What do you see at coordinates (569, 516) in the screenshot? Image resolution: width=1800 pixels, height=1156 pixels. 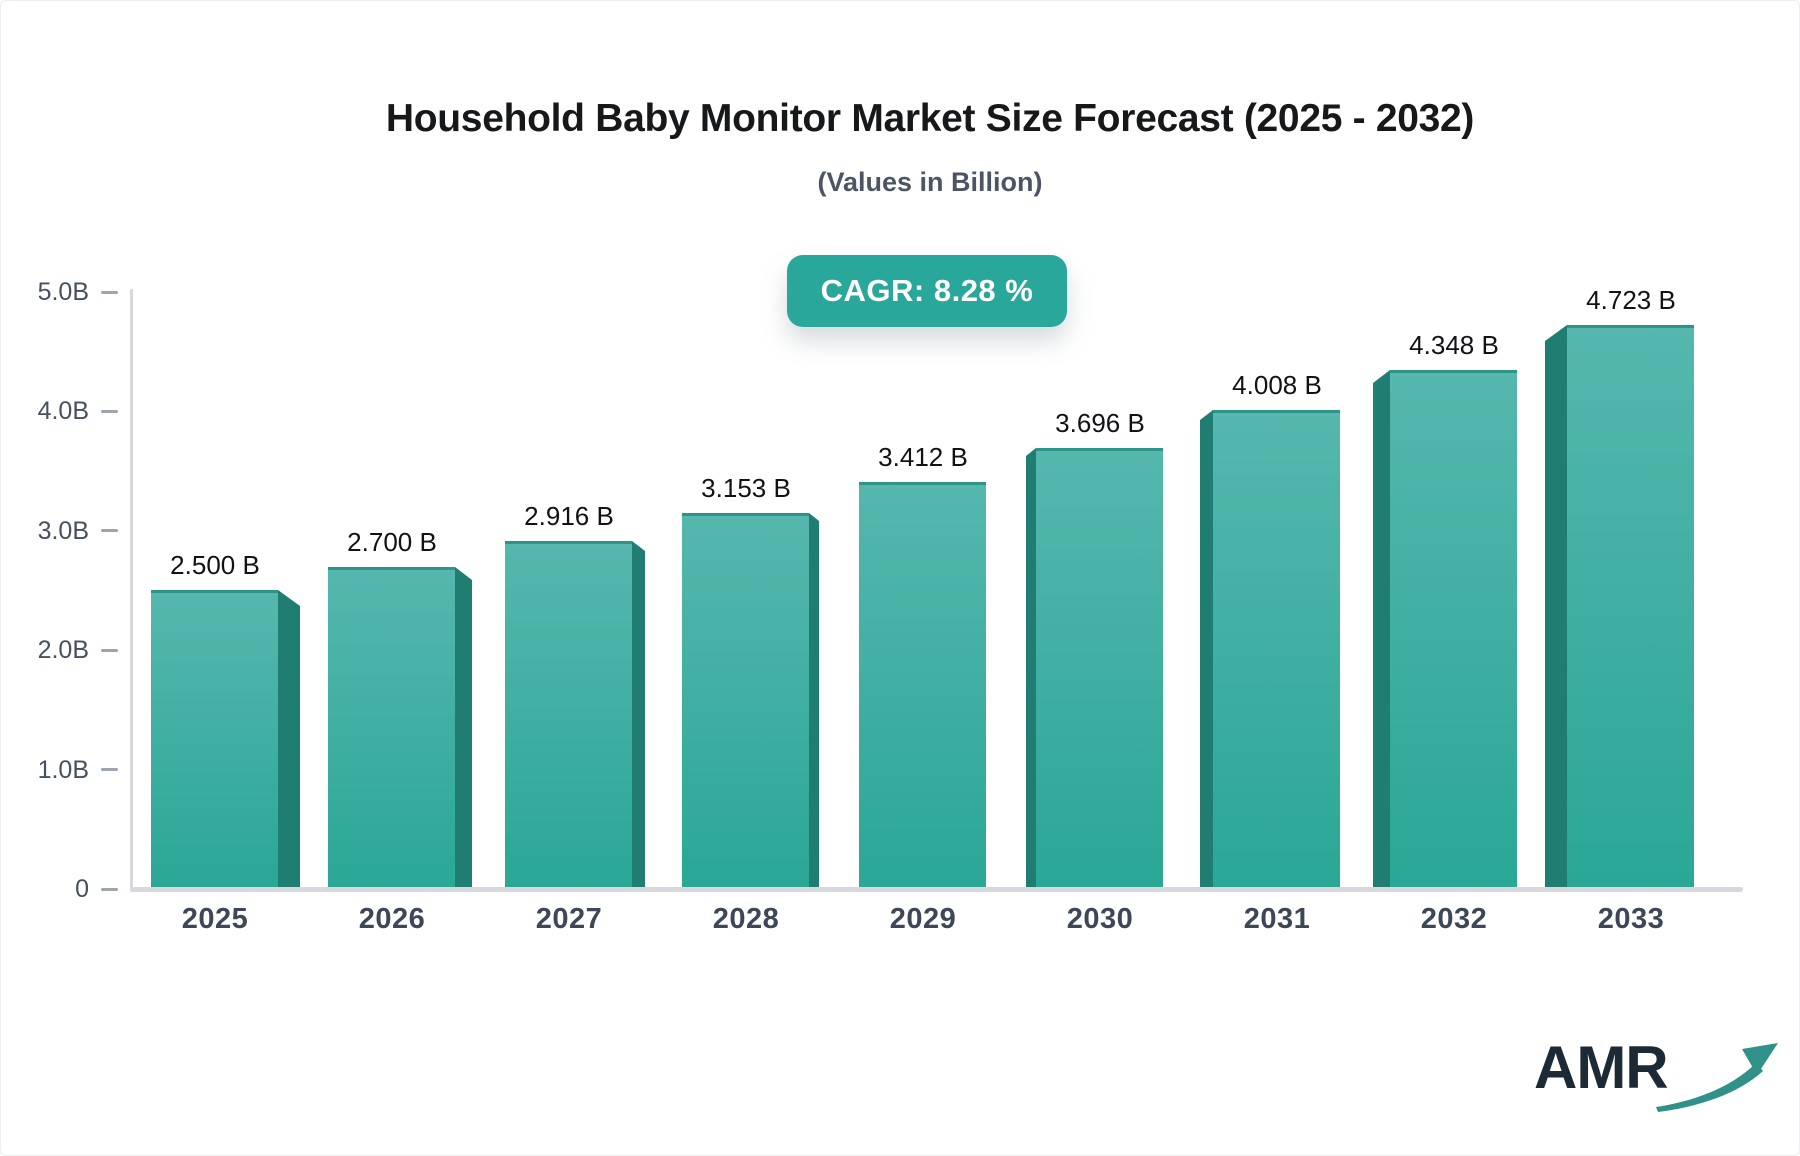 I see `bar-value-label-2027: 2.916 B` at bounding box center [569, 516].